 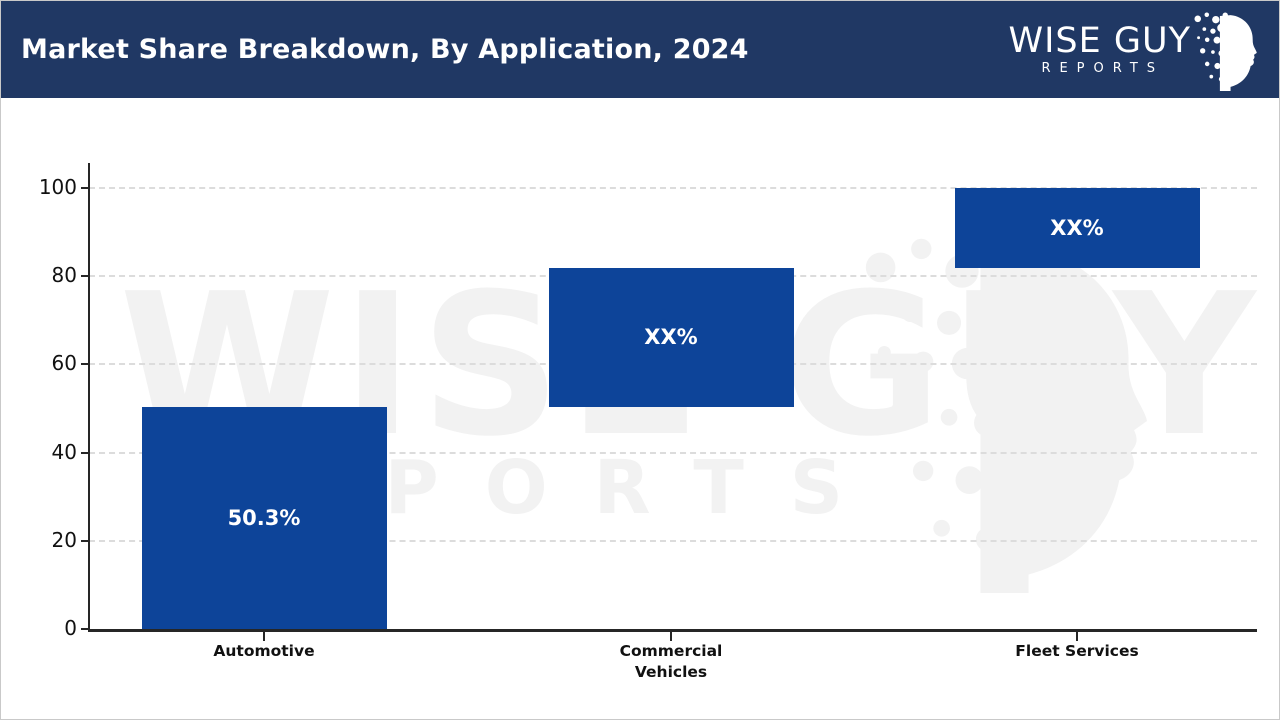 What do you see at coordinates (64, 363) in the screenshot?
I see `y-tick-label: 60` at bounding box center [64, 363].